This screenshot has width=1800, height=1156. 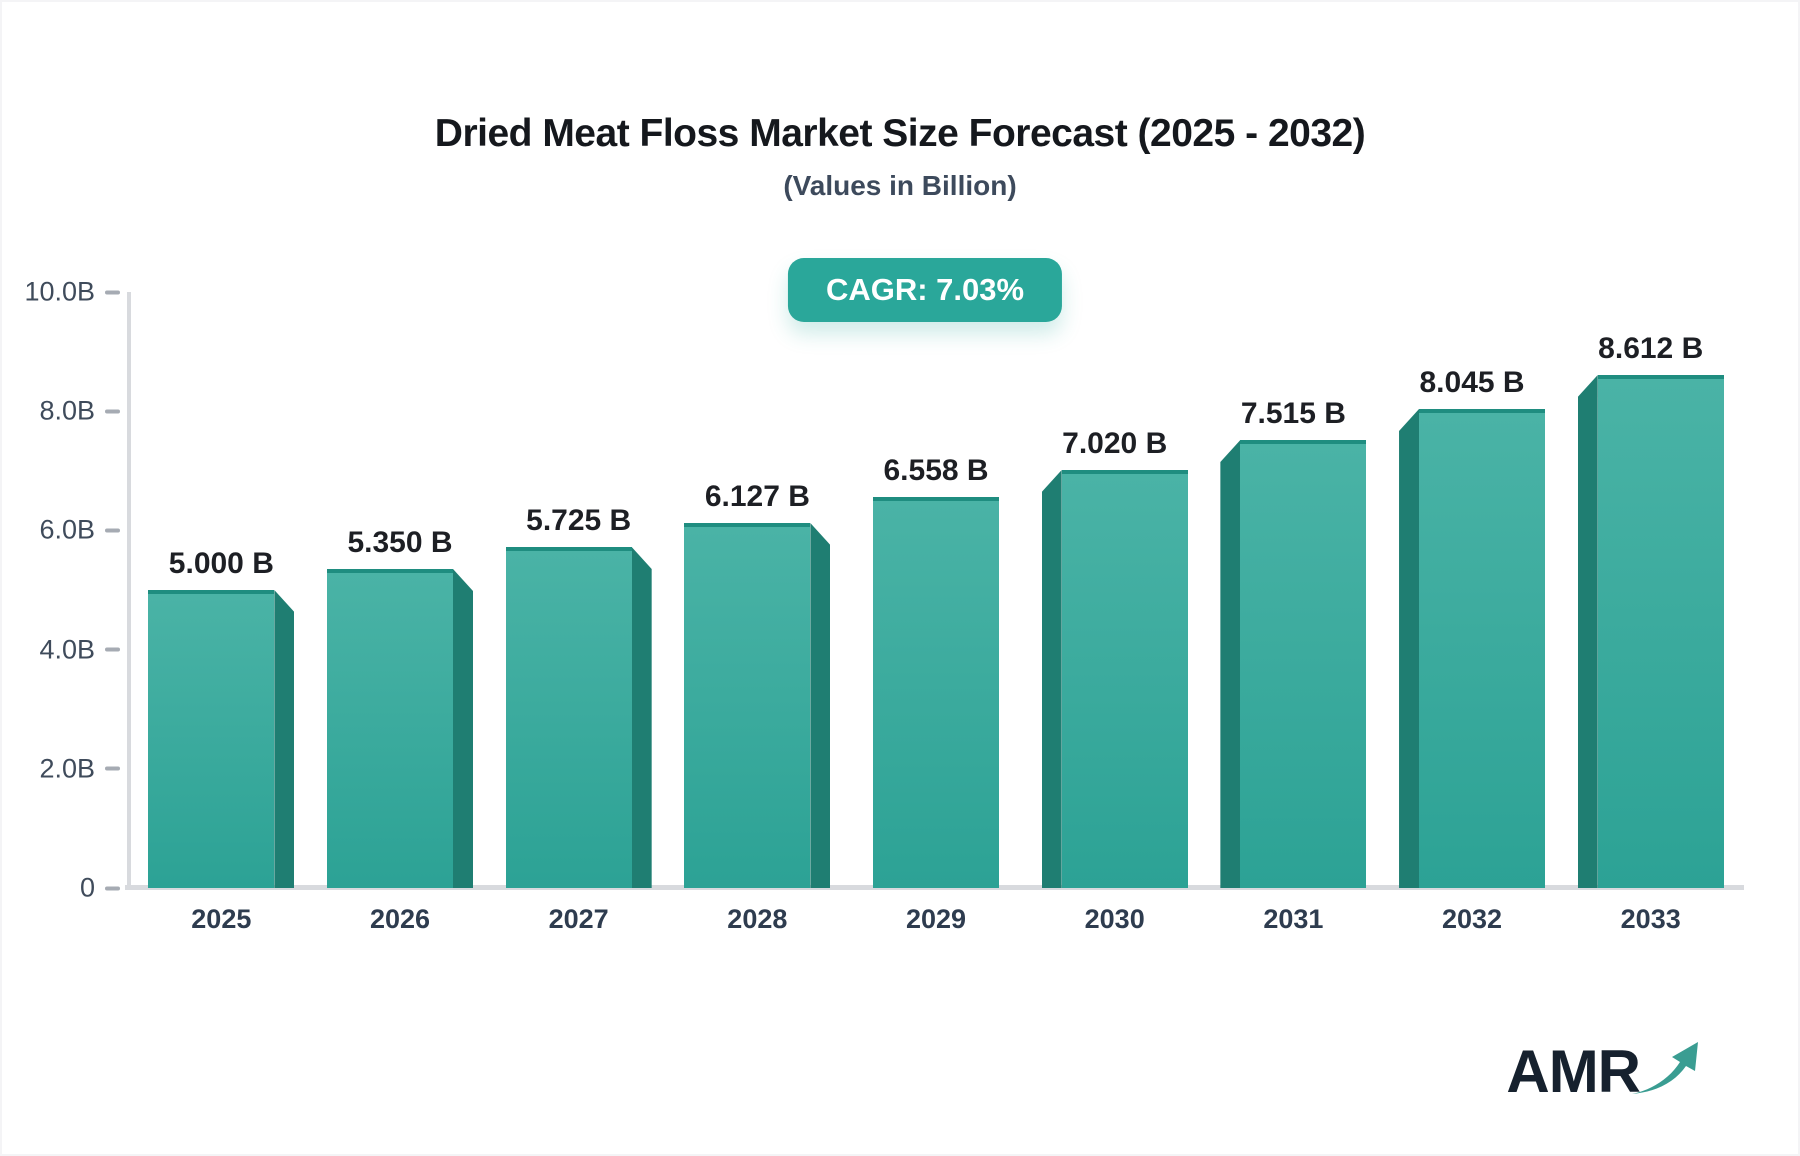 I want to click on y-tick: 2.0B, so click(x=79, y=768).